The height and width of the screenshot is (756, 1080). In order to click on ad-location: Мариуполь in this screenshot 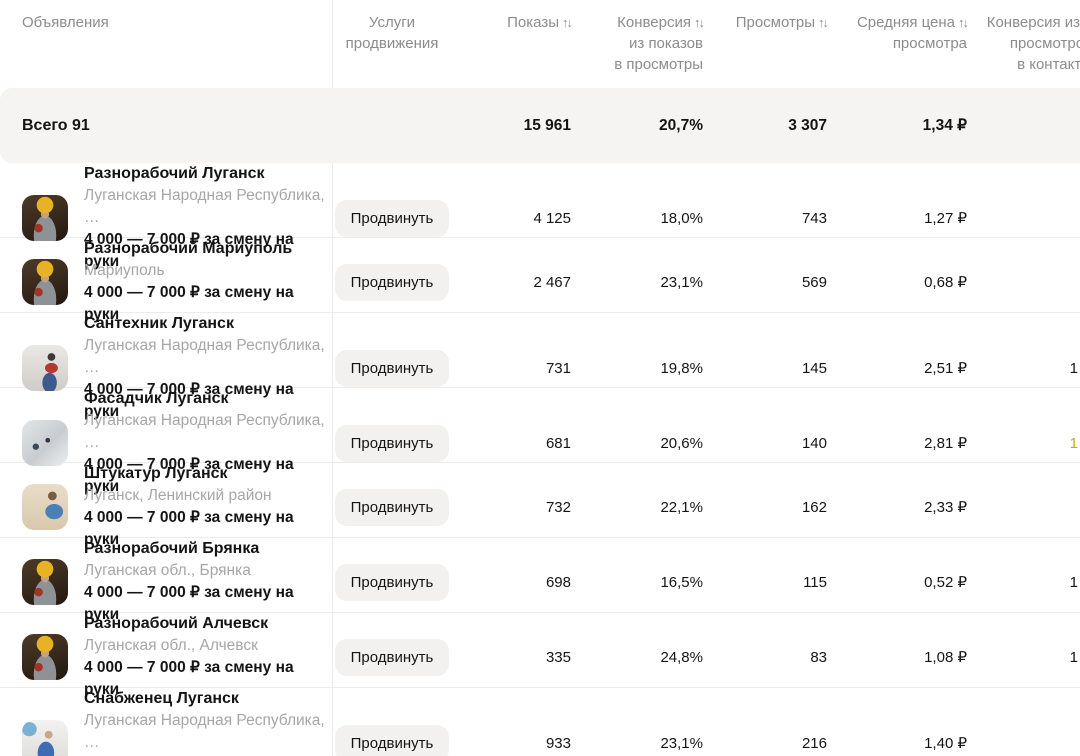, I will do `click(124, 270)`.